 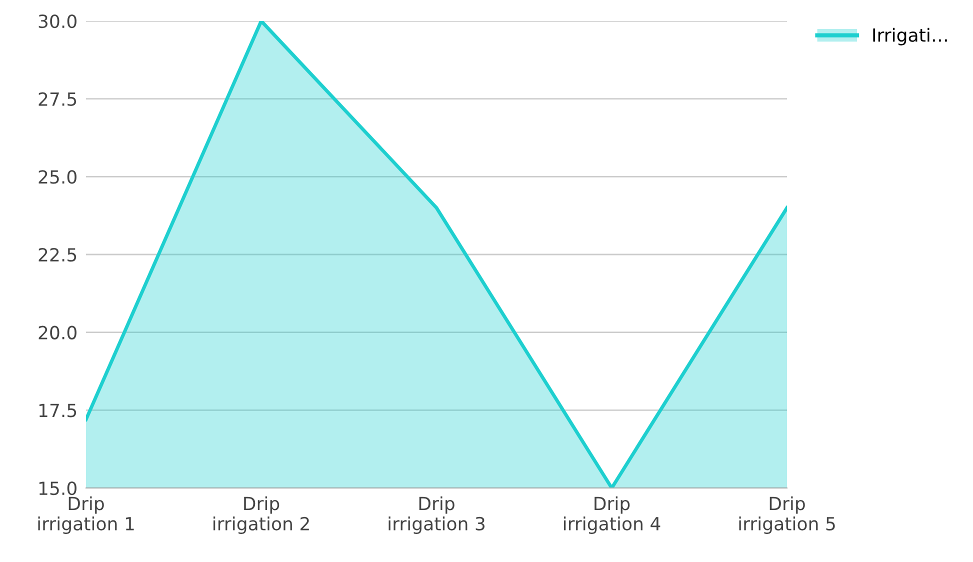 I want to click on y-tick-label: 20.0, so click(x=57, y=333).